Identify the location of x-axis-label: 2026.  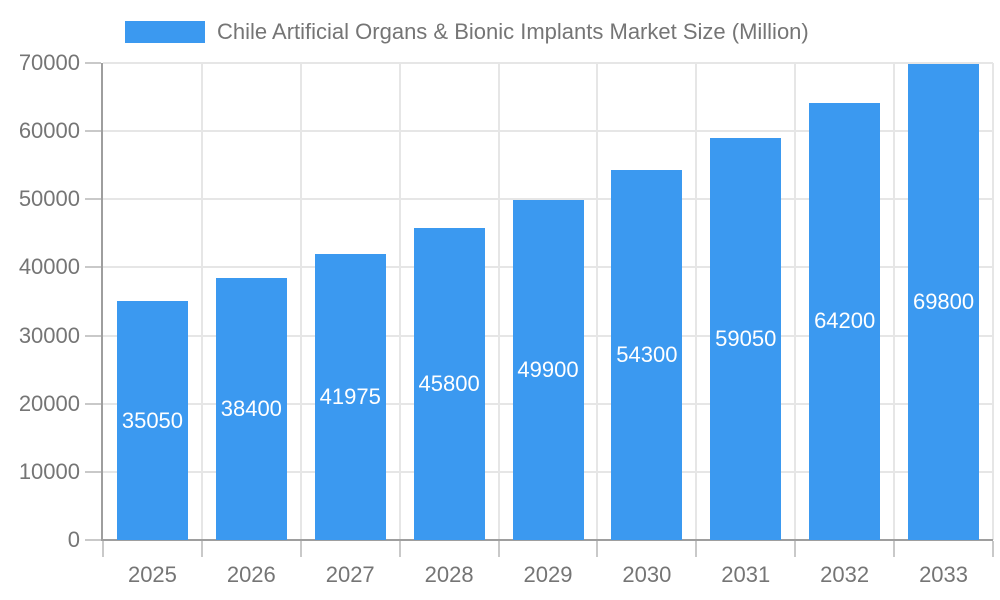
(251, 574).